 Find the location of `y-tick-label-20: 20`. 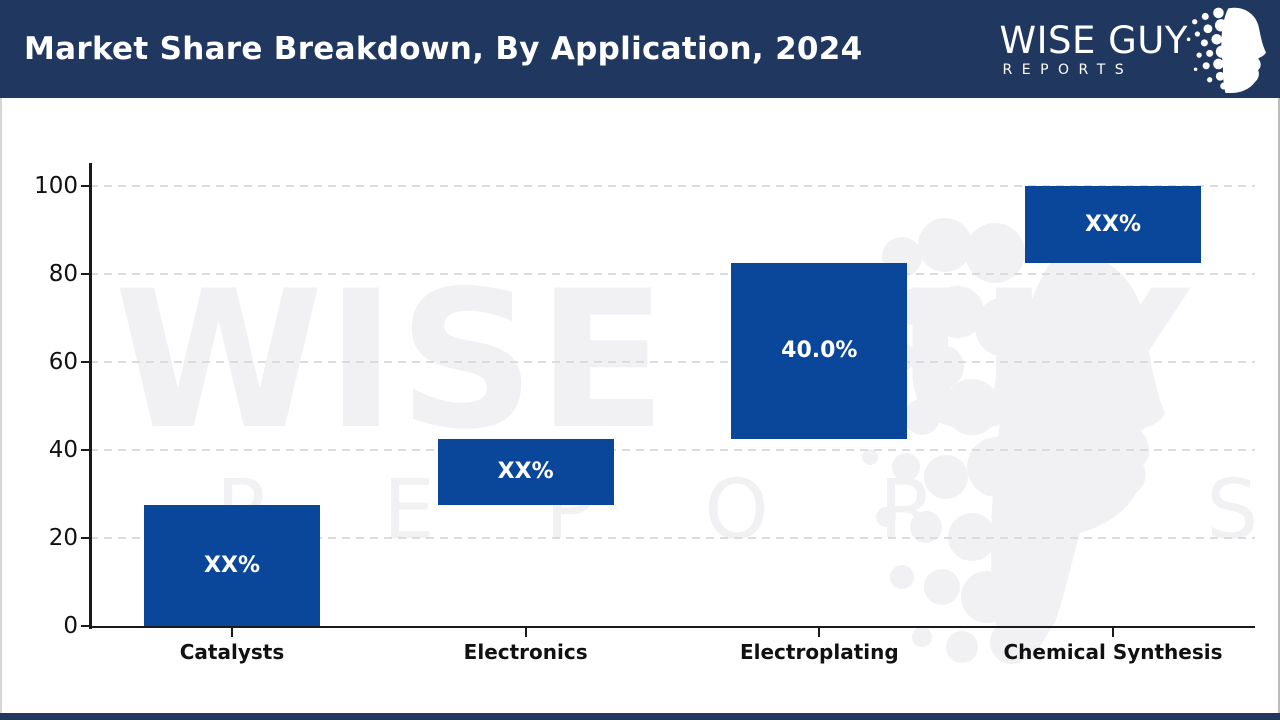

y-tick-label-20: 20 is located at coordinates (63, 538).